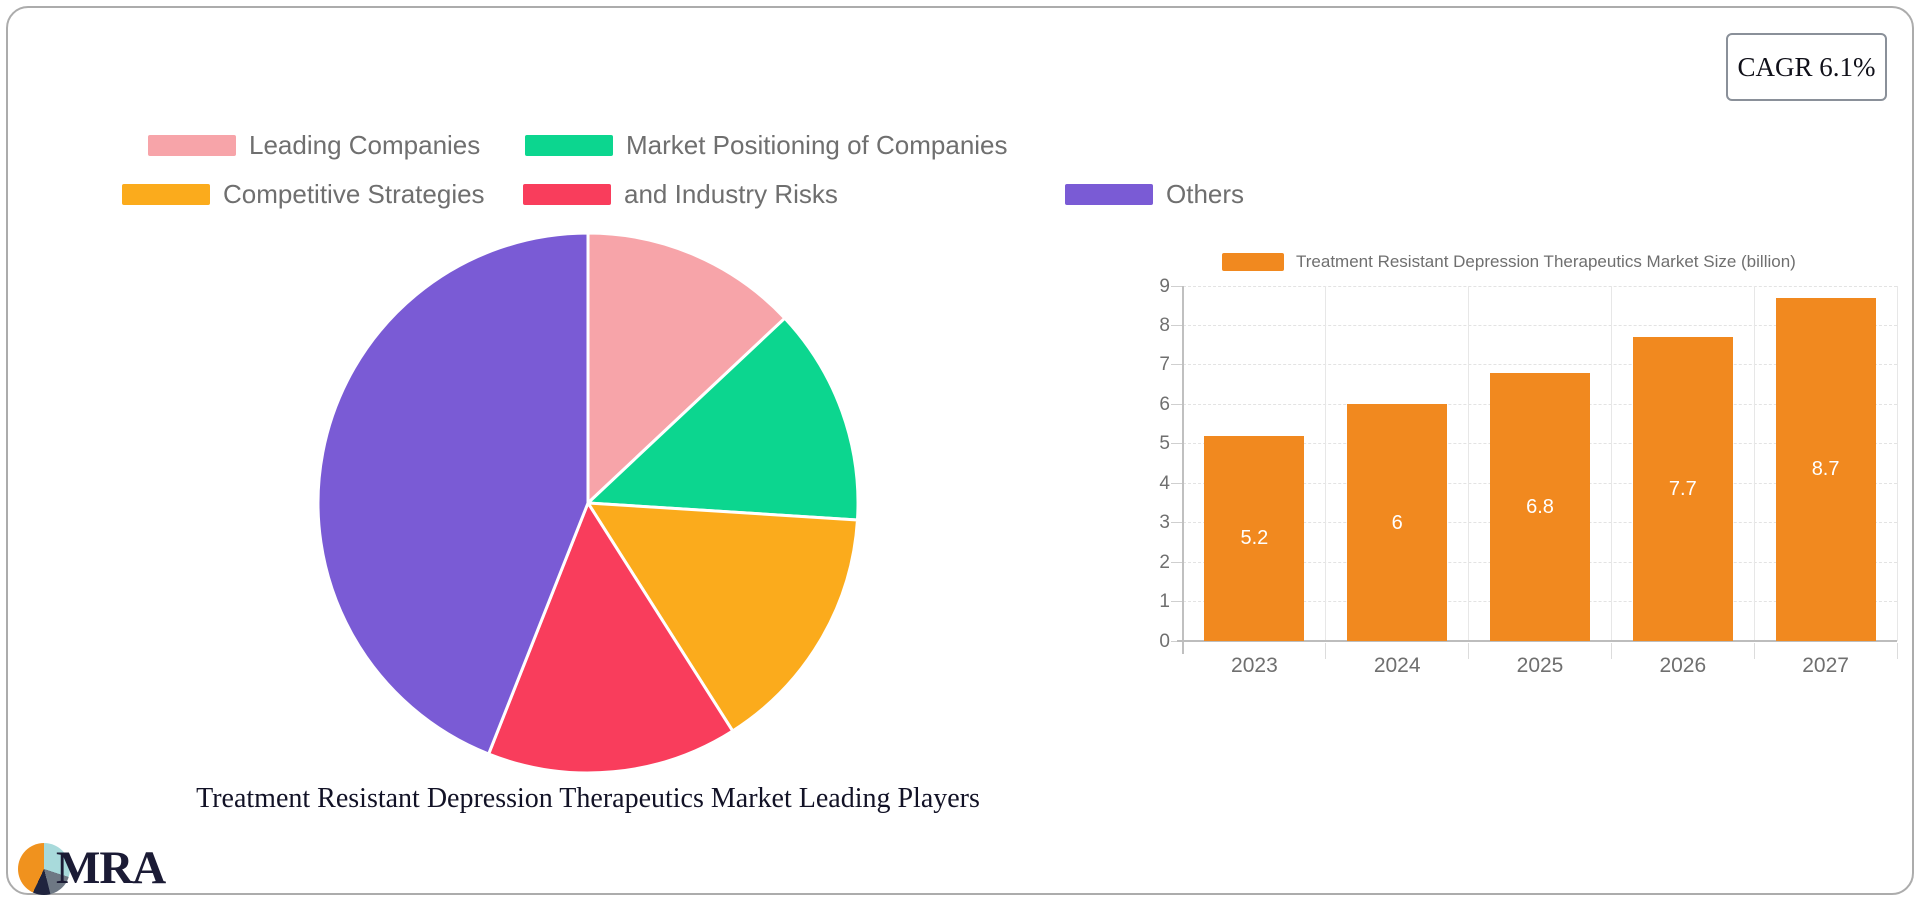  What do you see at coordinates (1537, 641) in the screenshot?
I see `x-axis-line` at bounding box center [1537, 641].